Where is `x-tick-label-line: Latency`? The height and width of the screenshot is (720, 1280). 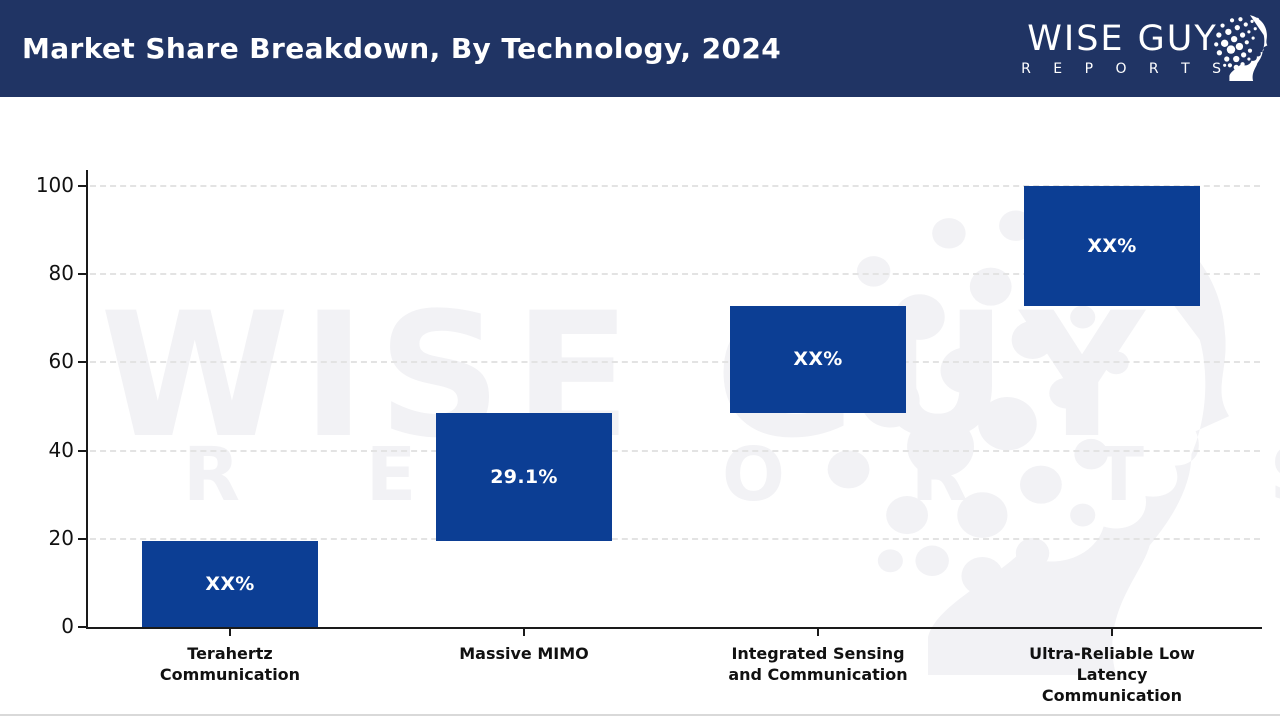 x-tick-label-line: Latency is located at coordinates (1112, 674).